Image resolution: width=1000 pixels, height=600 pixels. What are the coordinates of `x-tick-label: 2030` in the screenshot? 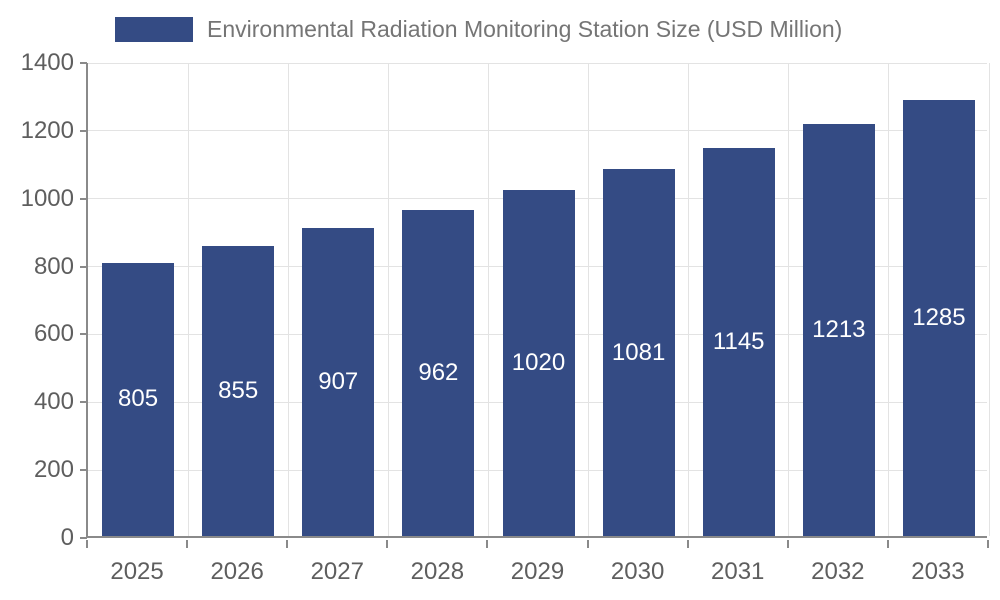 It's located at (637, 571).